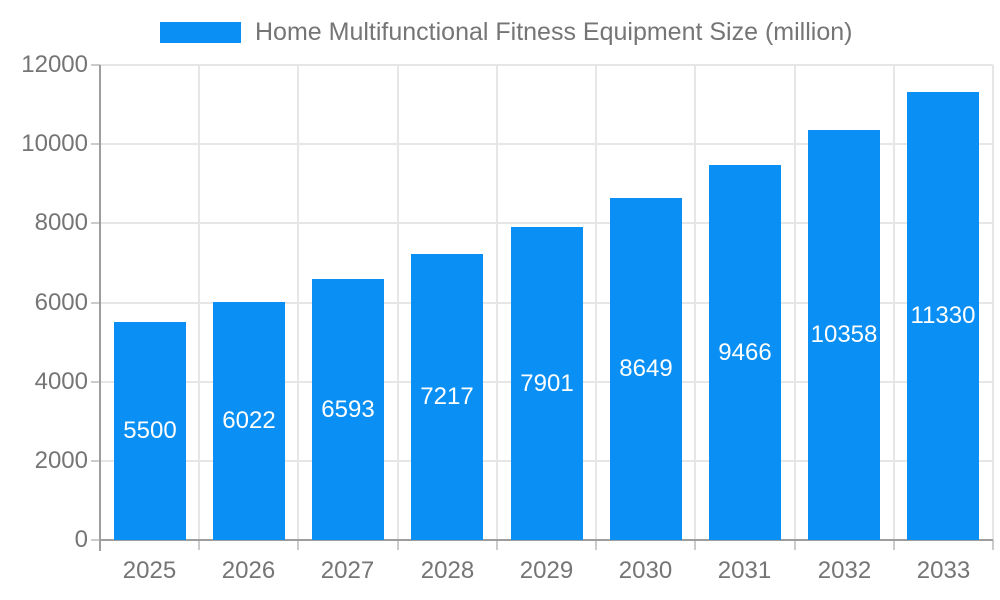  I want to click on bar-2025, so click(150, 431).